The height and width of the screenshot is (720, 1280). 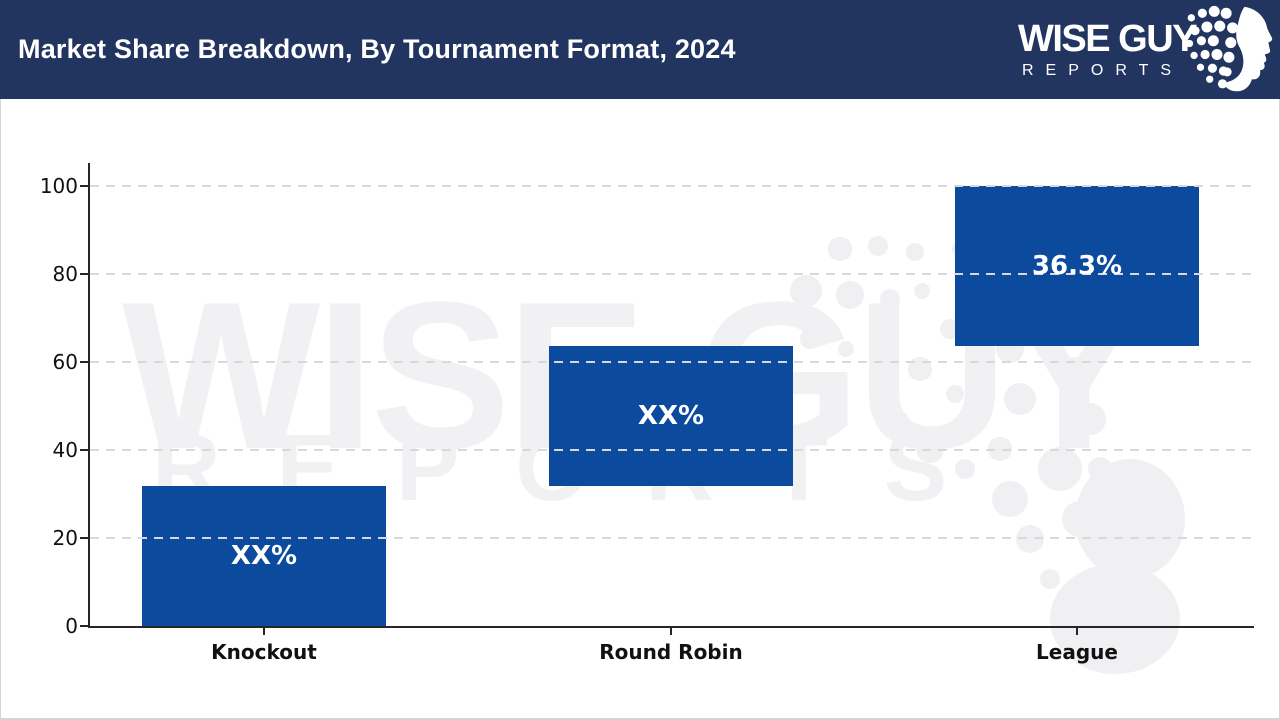 I want to click on bar-knockout, so click(x=264, y=555).